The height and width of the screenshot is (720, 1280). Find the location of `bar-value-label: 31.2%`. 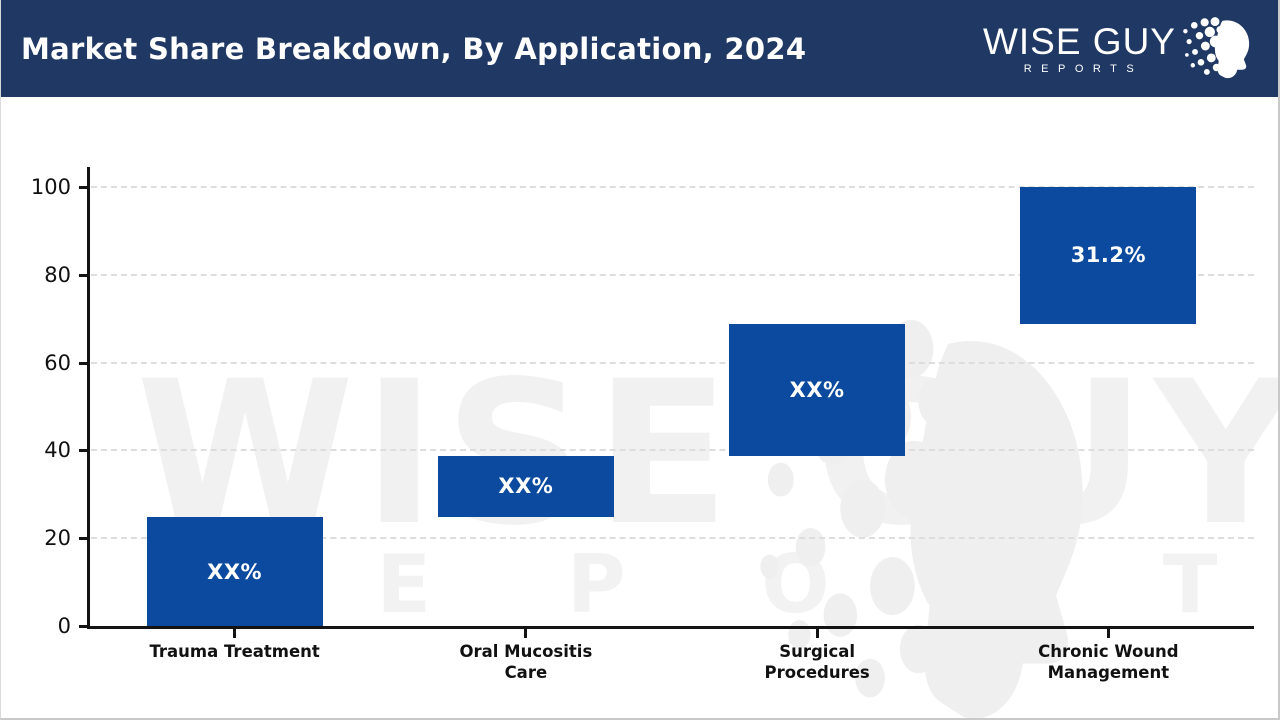

bar-value-label: 31.2% is located at coordinates (1108, 255).